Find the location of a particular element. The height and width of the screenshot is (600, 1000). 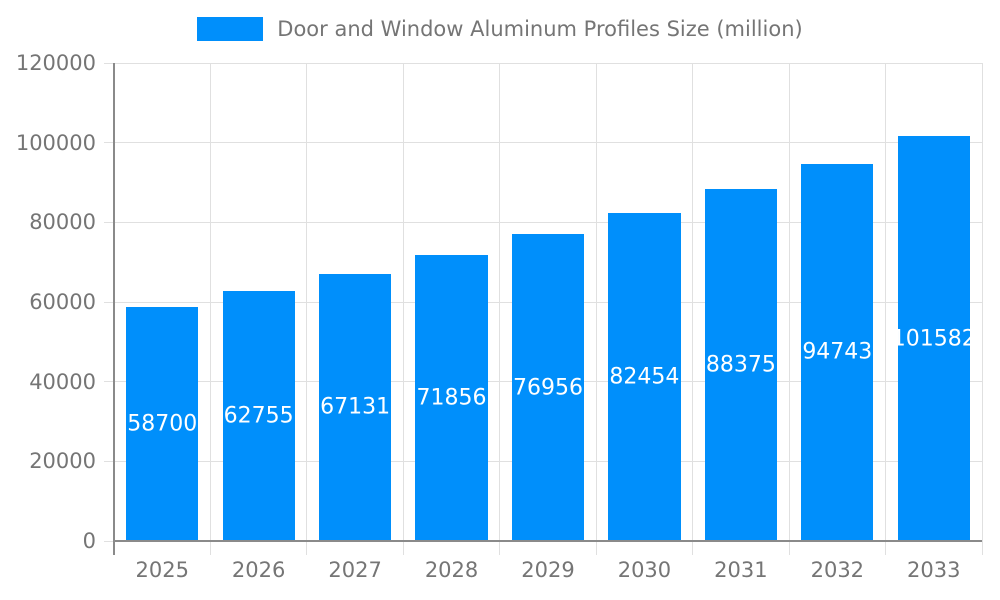

bar-2032: 94743 is located at coordinates (837, 352).